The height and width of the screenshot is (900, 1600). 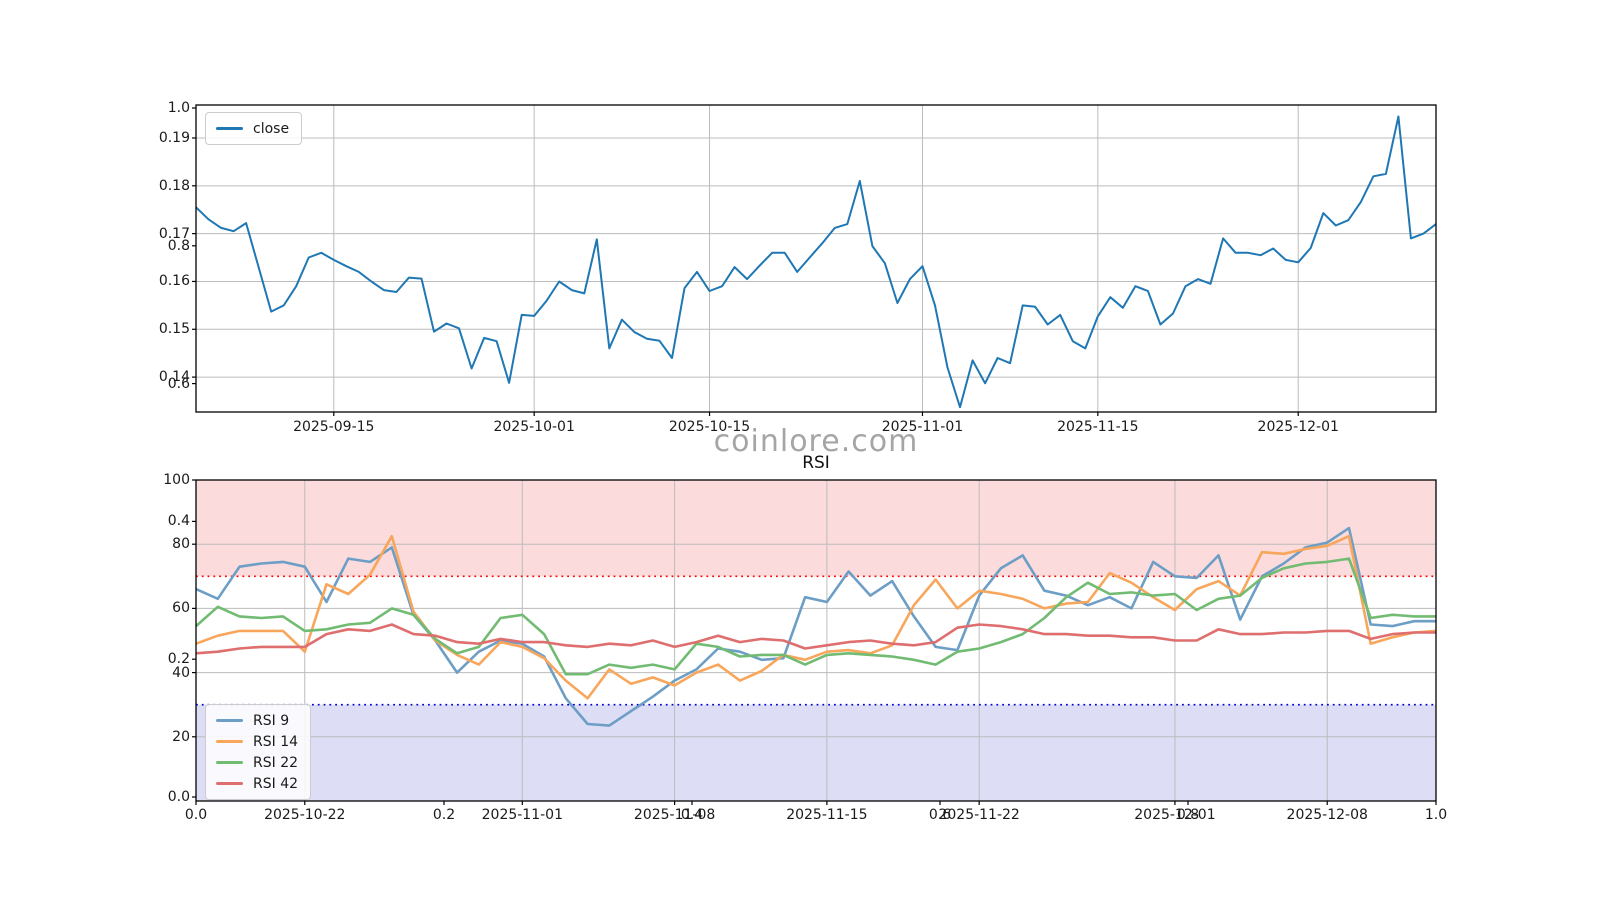 What do you see at coordinates (229, 741) in the screenshot?
I see `rsi14-line-swatch` at bounding box center [229, 741].